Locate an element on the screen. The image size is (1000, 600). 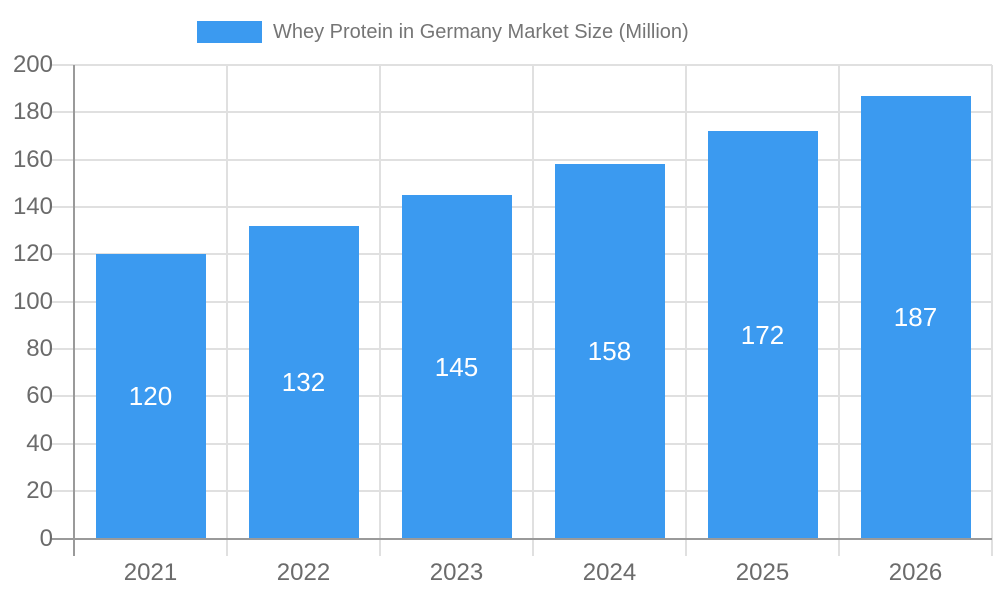
x-axis-label-2023: 2023 is located at coordinates (456, 572).